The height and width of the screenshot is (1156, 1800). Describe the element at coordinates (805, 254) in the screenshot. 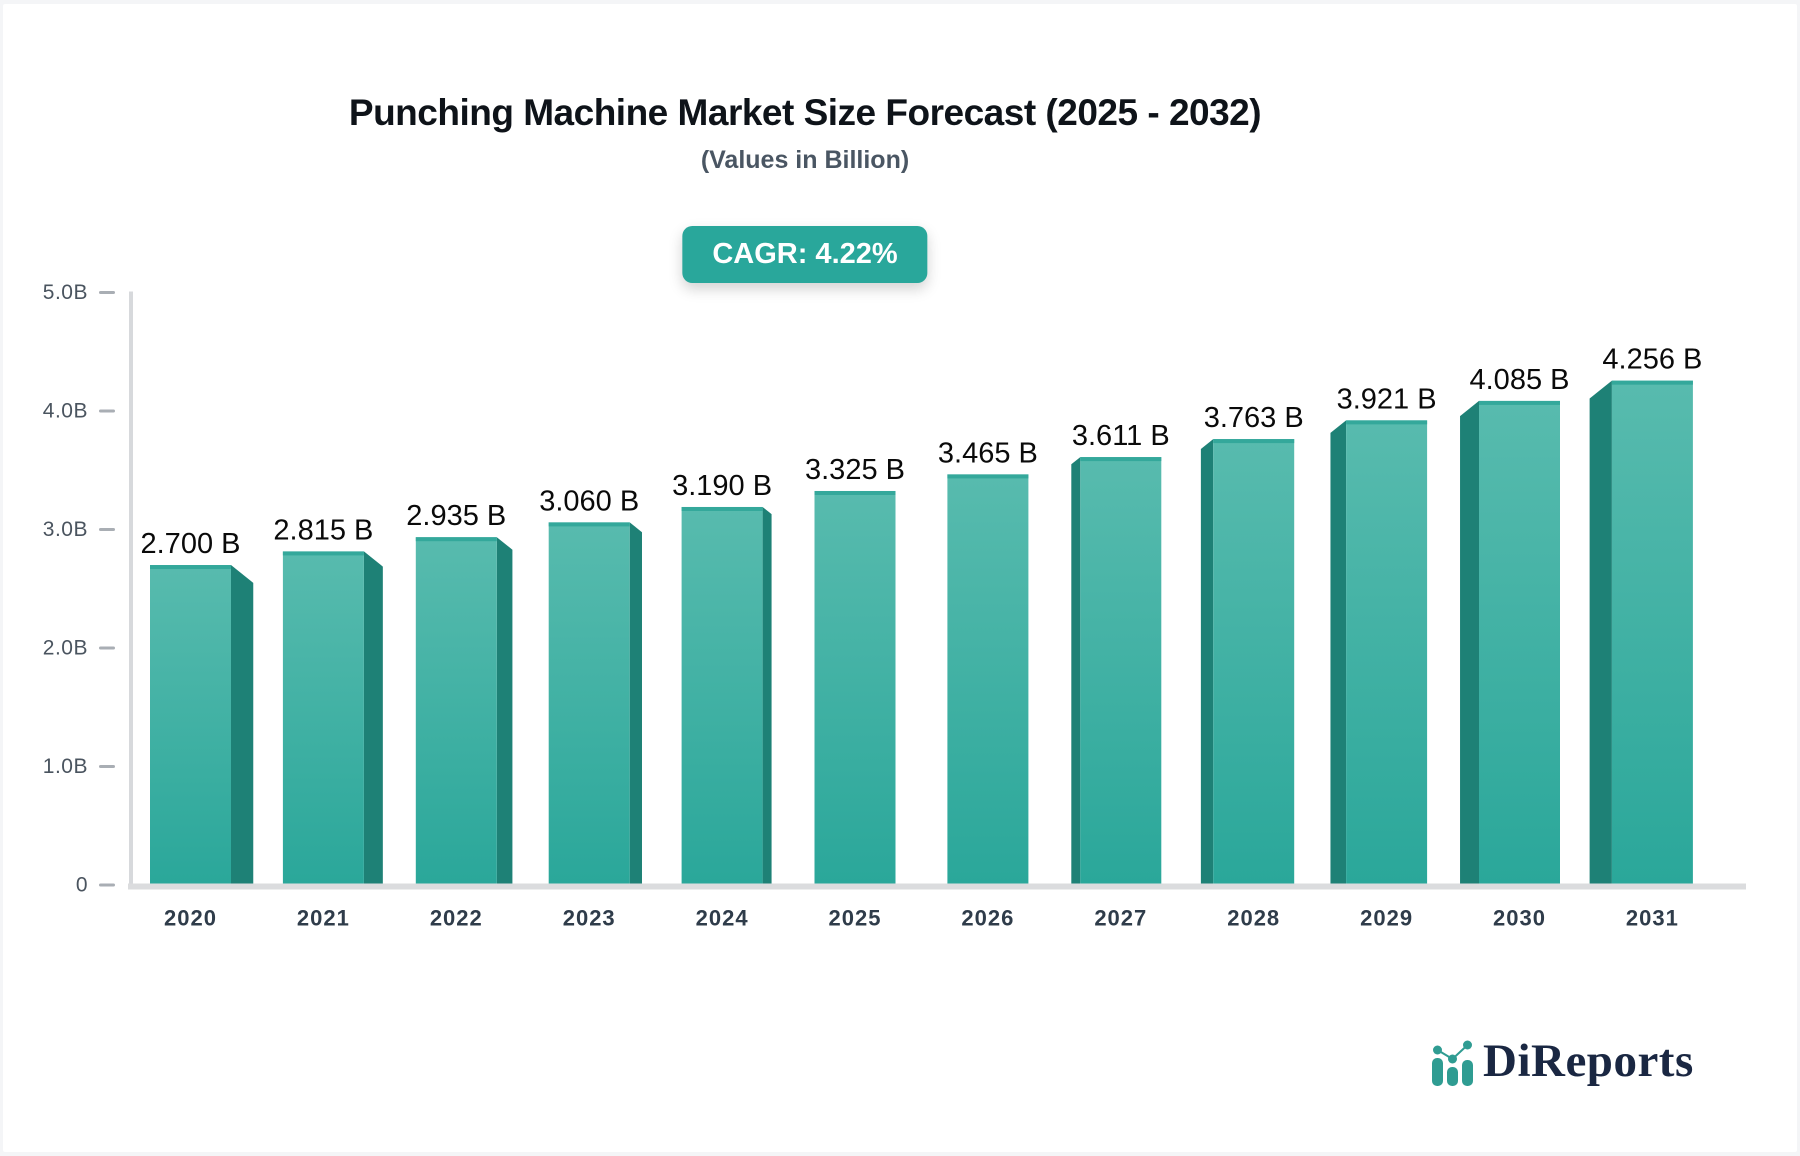

I see `cagr-badge: CAGR: 4.22%` at that location.